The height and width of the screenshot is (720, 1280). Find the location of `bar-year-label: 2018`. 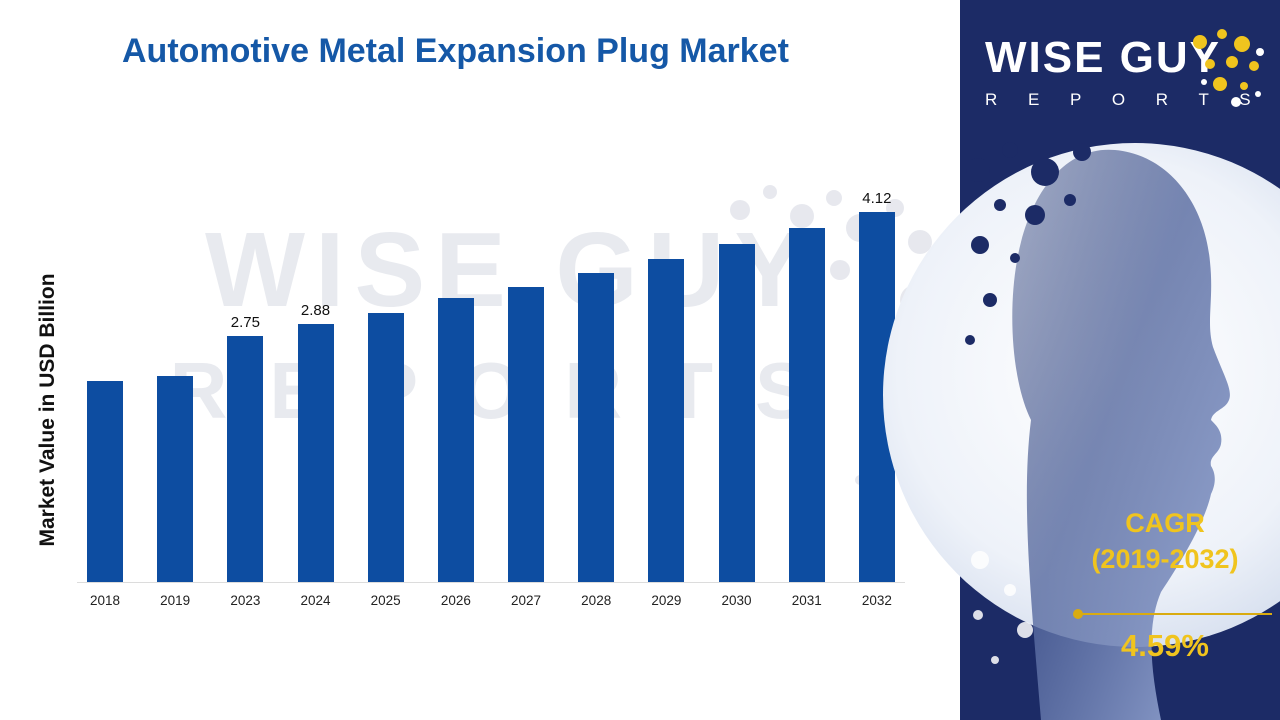

bar-year-label: 2018 is located at coordinates (105, 600).